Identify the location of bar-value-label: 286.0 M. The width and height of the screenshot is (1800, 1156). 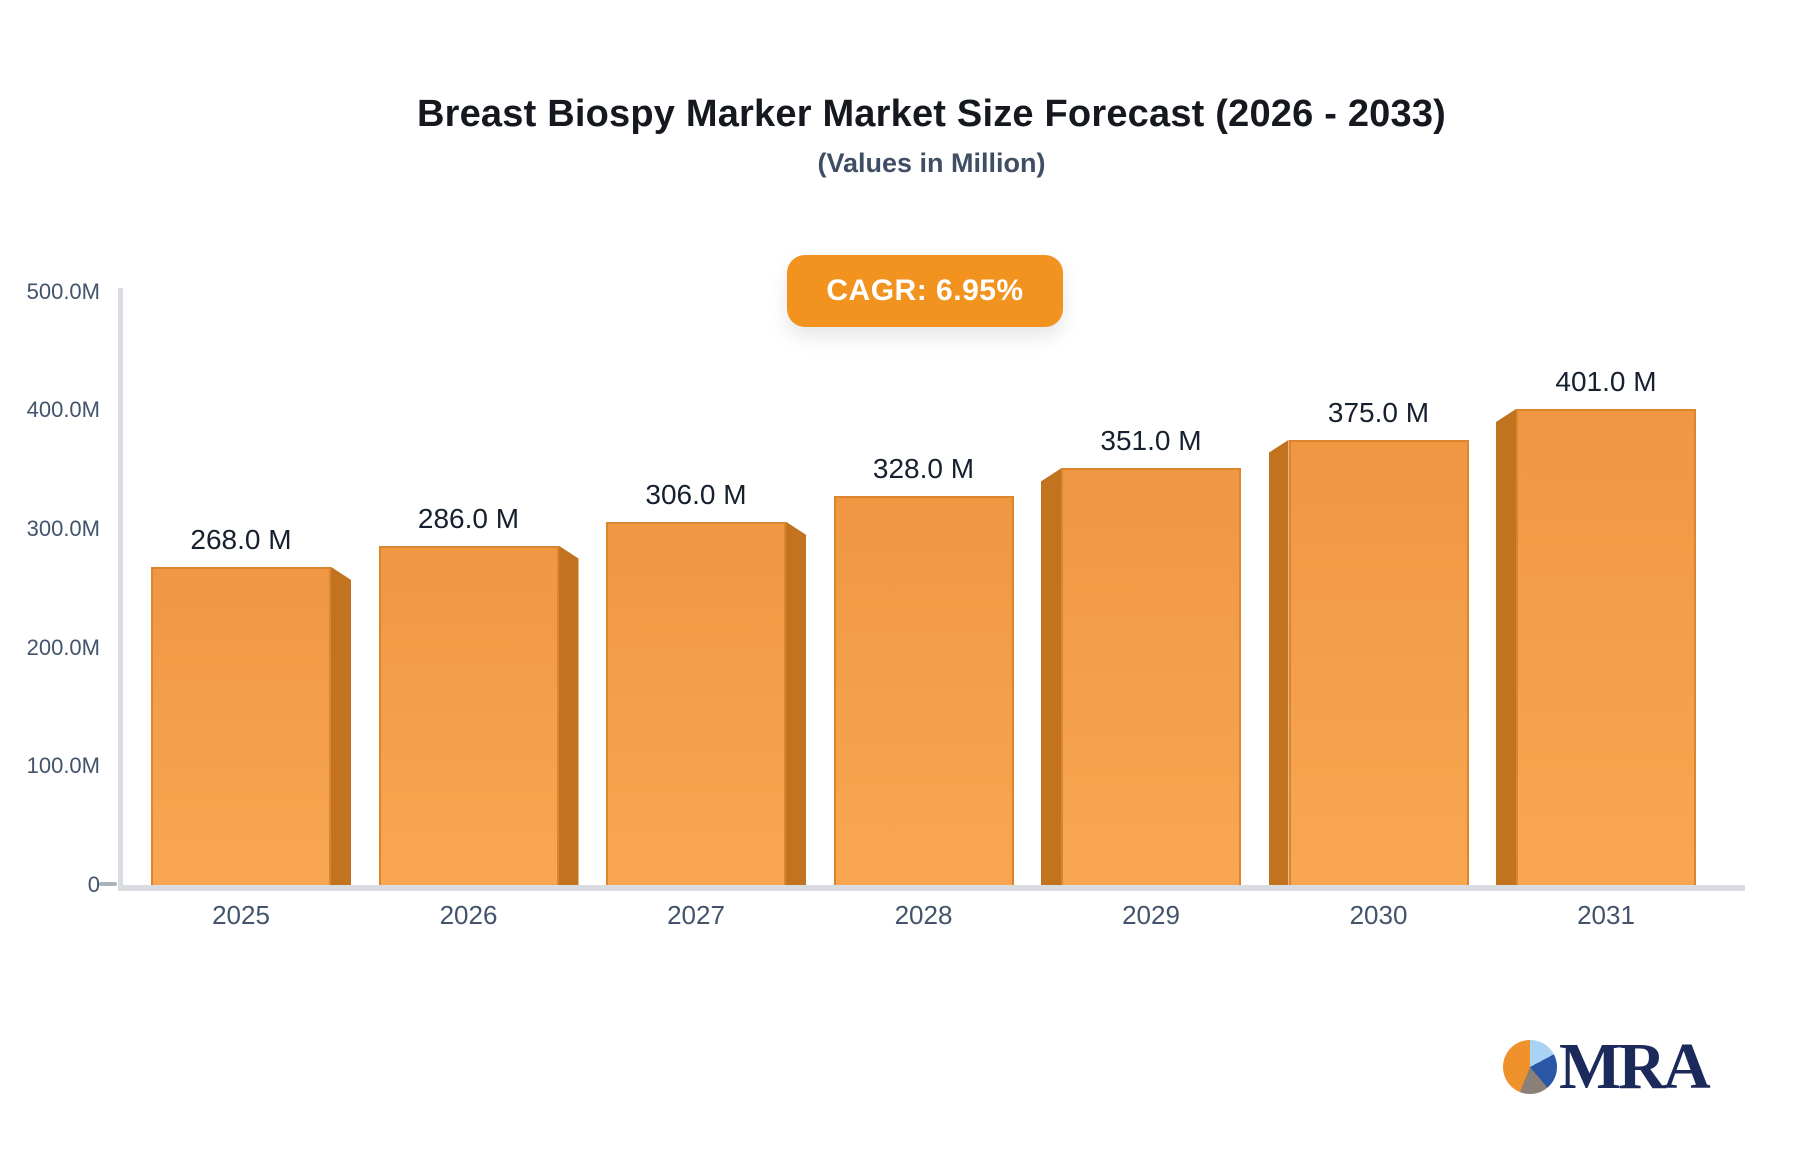
(468, 518).